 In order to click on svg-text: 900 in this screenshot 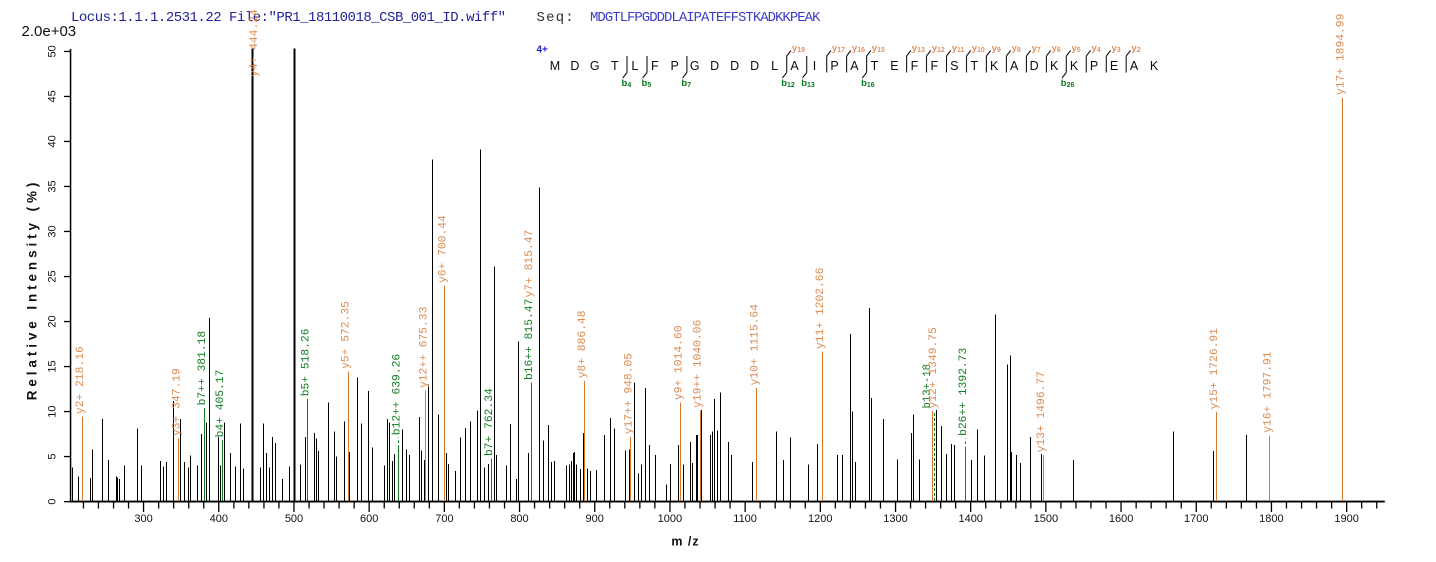, I will do `click(595, 519)`.